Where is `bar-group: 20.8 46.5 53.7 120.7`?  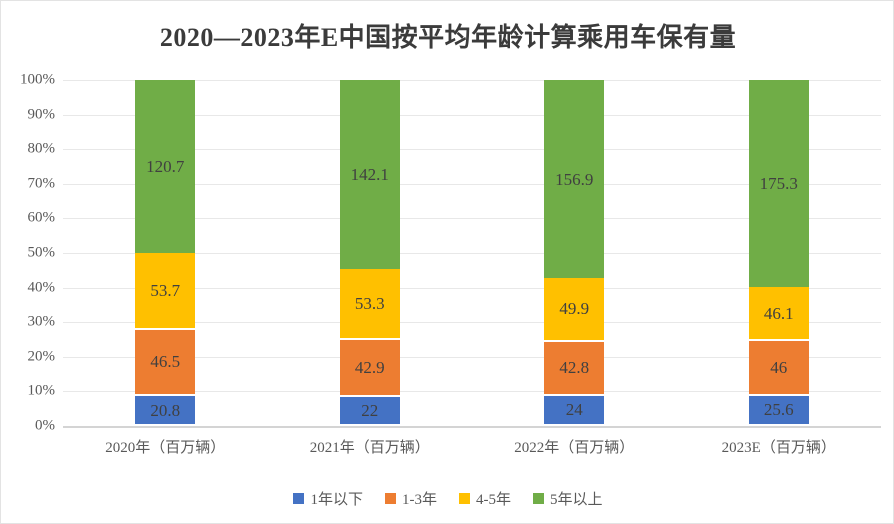 bar-group: 20.8 46.5 53.7 120.7 is located at coordinates (165, 253).